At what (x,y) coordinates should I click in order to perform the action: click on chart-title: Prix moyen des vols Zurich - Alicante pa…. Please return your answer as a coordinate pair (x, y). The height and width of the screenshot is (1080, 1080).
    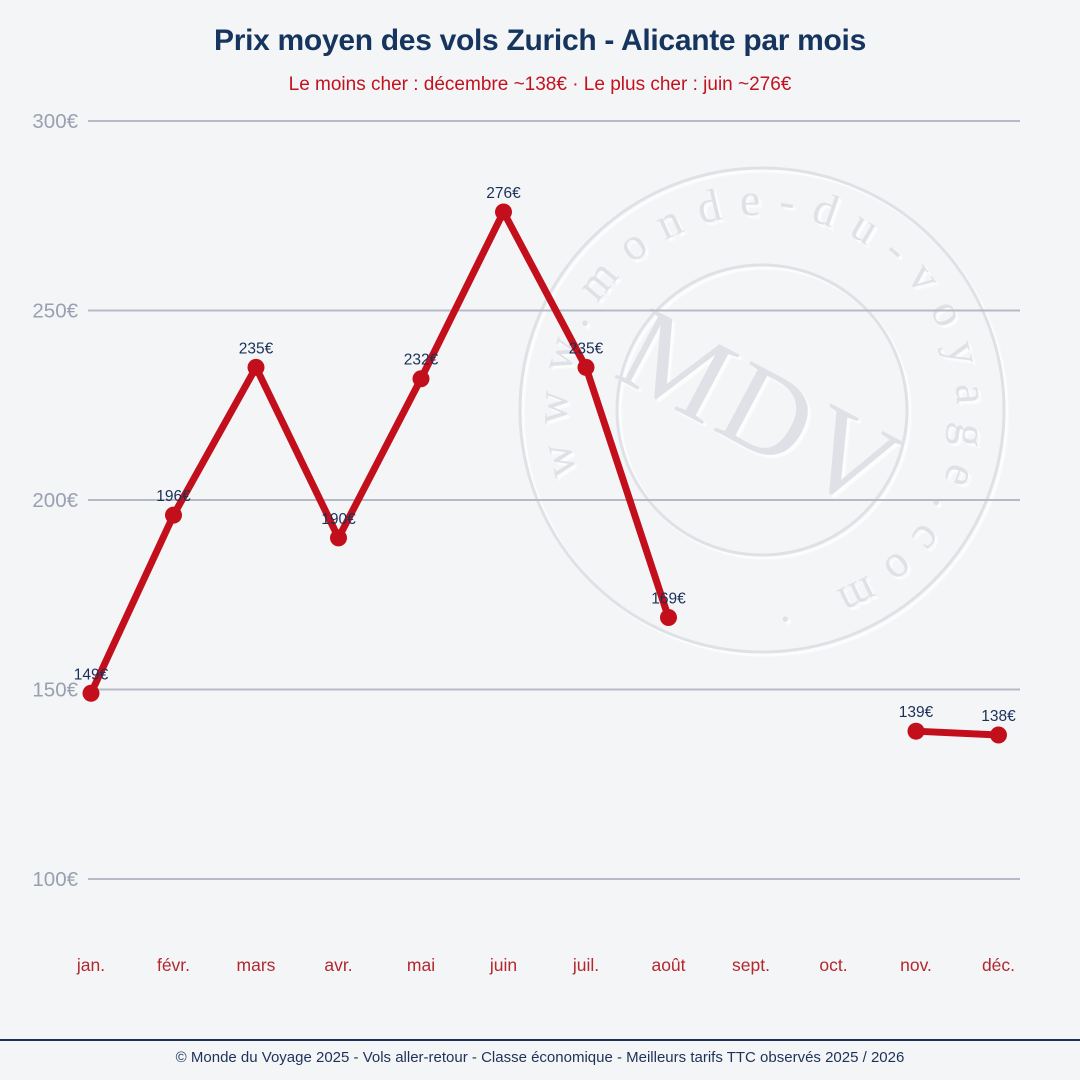
    Looking at the image, I should click on (540, 40).